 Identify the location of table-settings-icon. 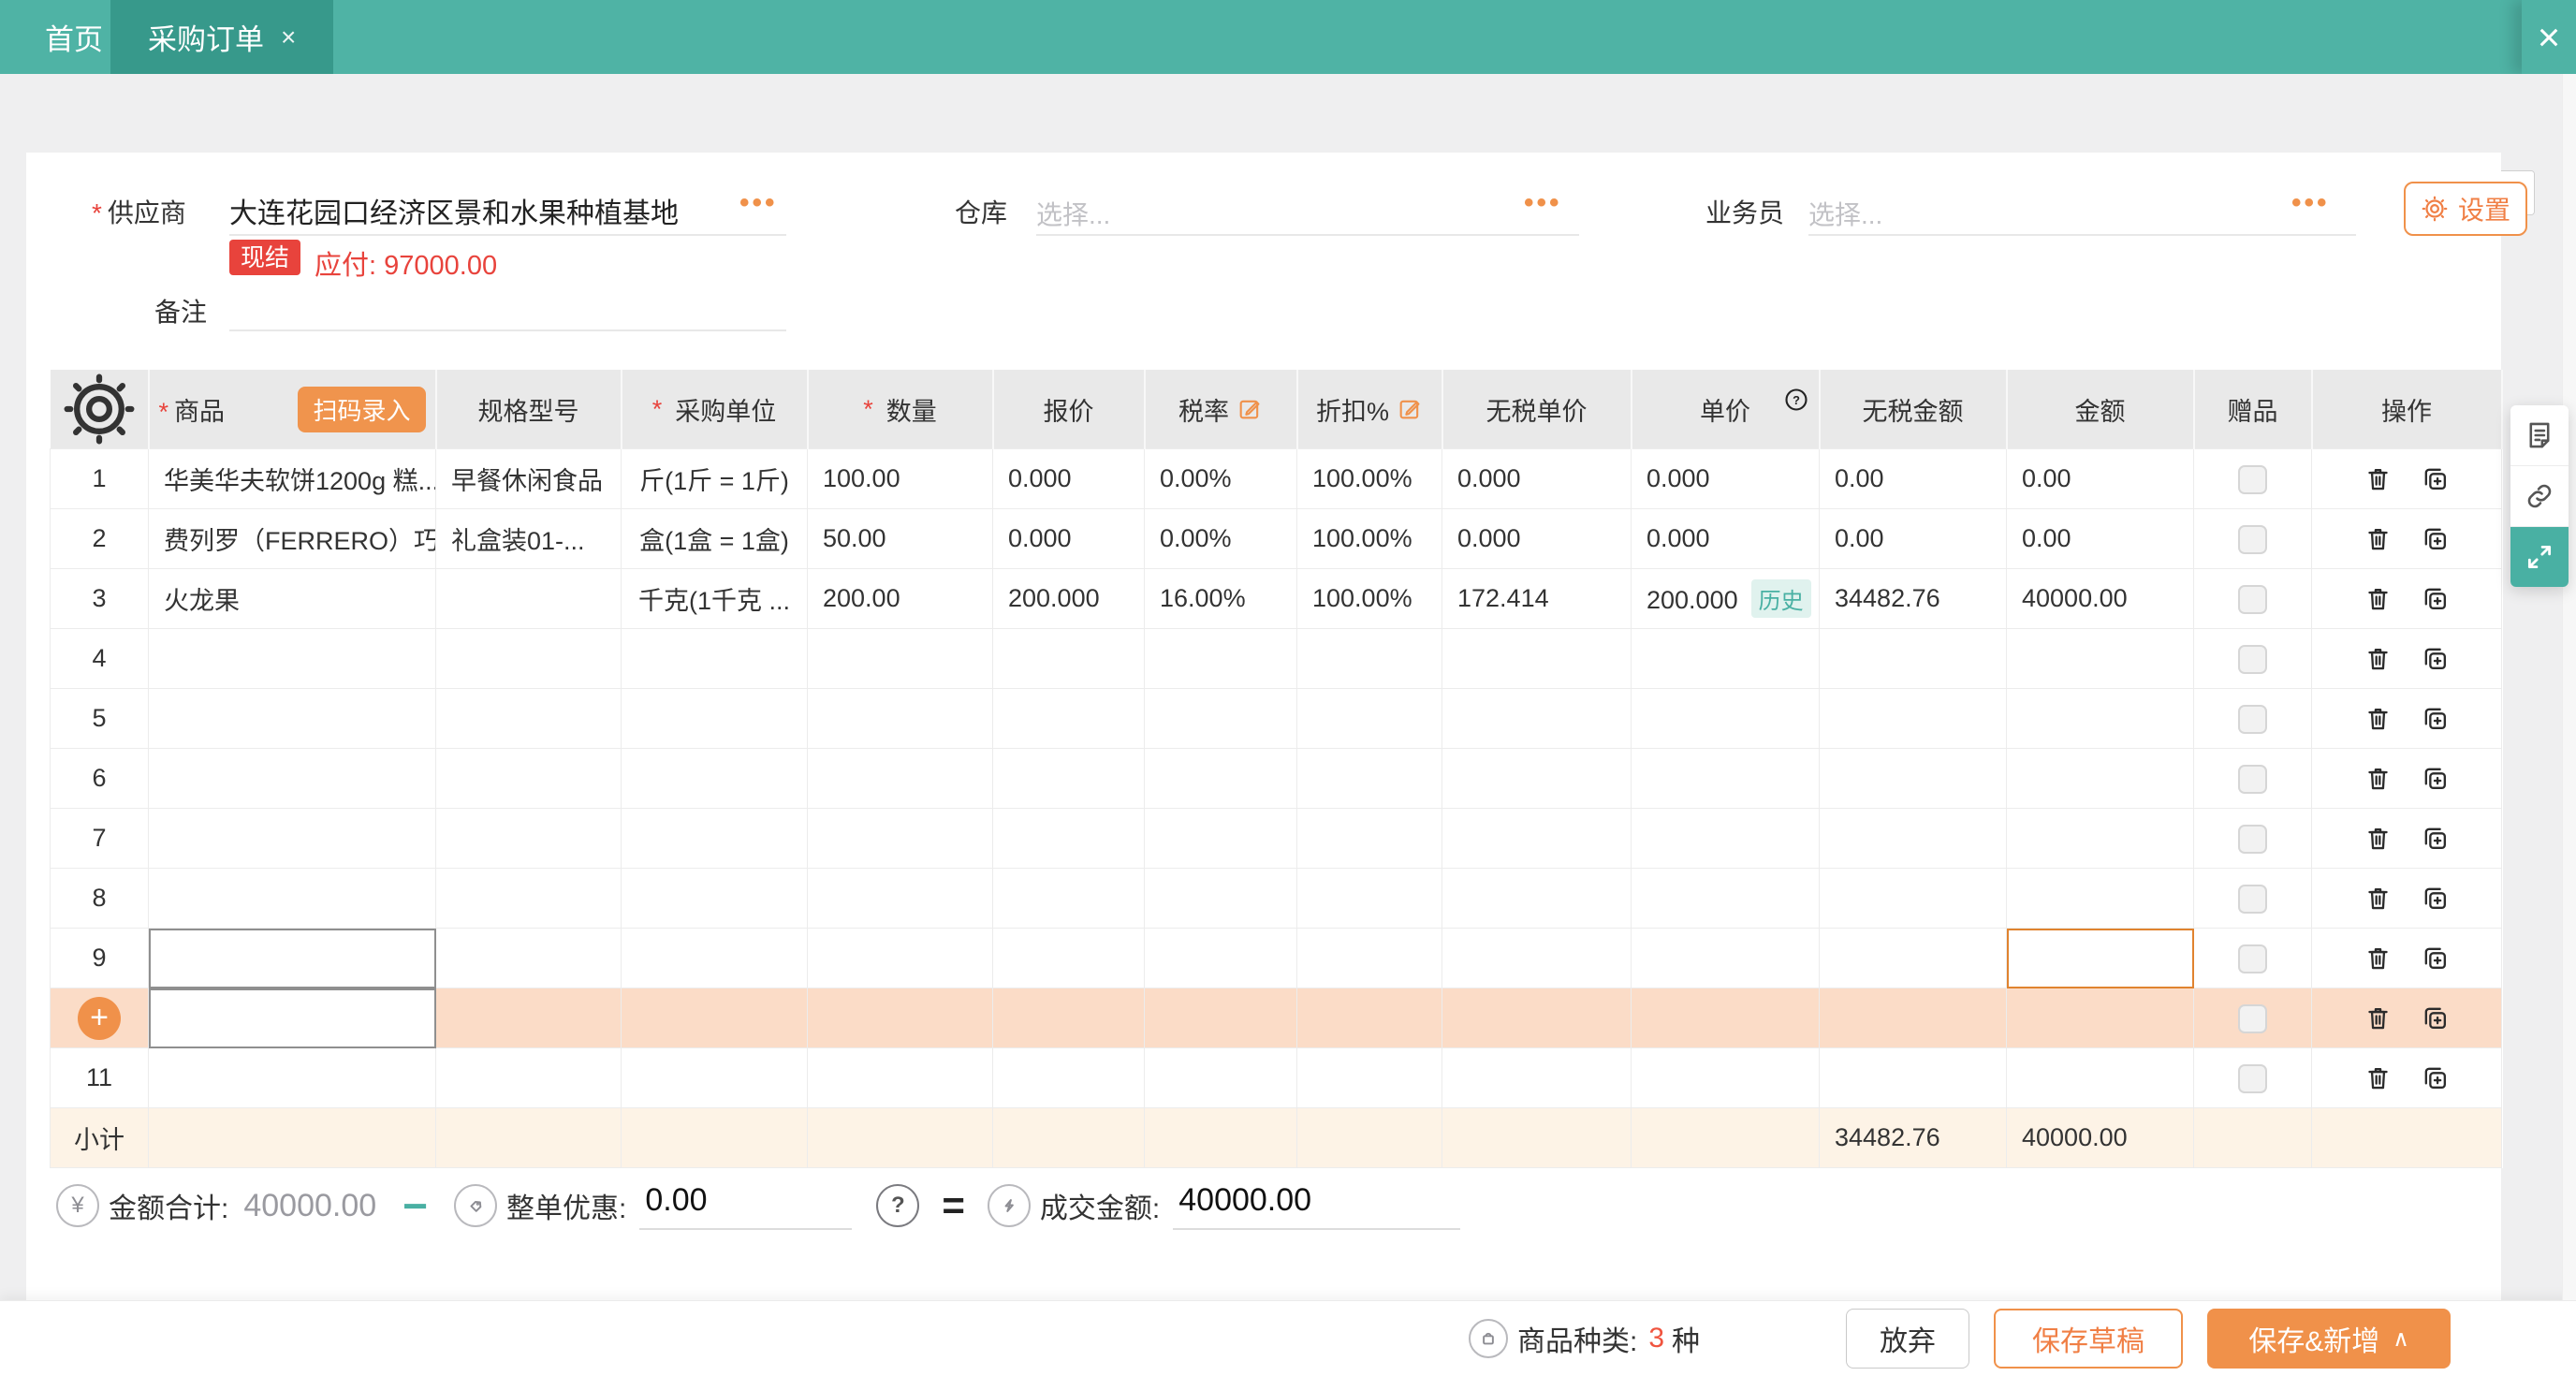
(99, 409).